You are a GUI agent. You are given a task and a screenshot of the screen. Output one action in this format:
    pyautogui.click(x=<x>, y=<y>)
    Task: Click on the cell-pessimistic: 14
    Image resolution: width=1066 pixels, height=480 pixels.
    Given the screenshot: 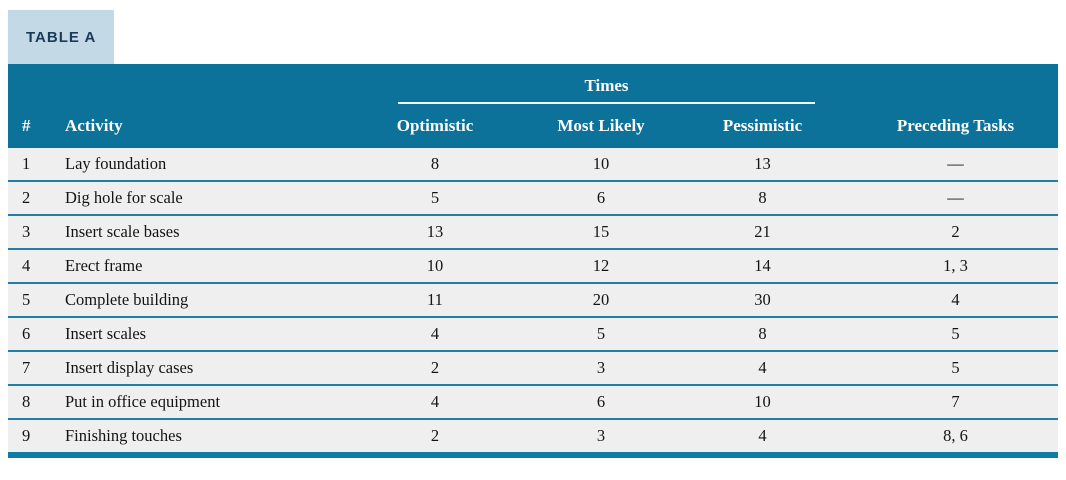 What is the action you would take?
    pyautogui.click(x=763, y=266)
    